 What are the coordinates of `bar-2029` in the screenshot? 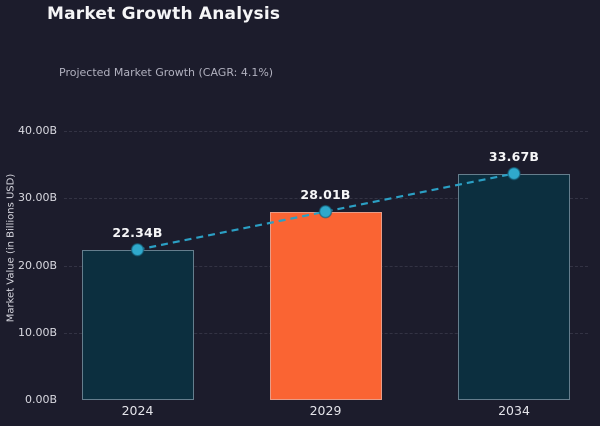 It's located at (325, 305).